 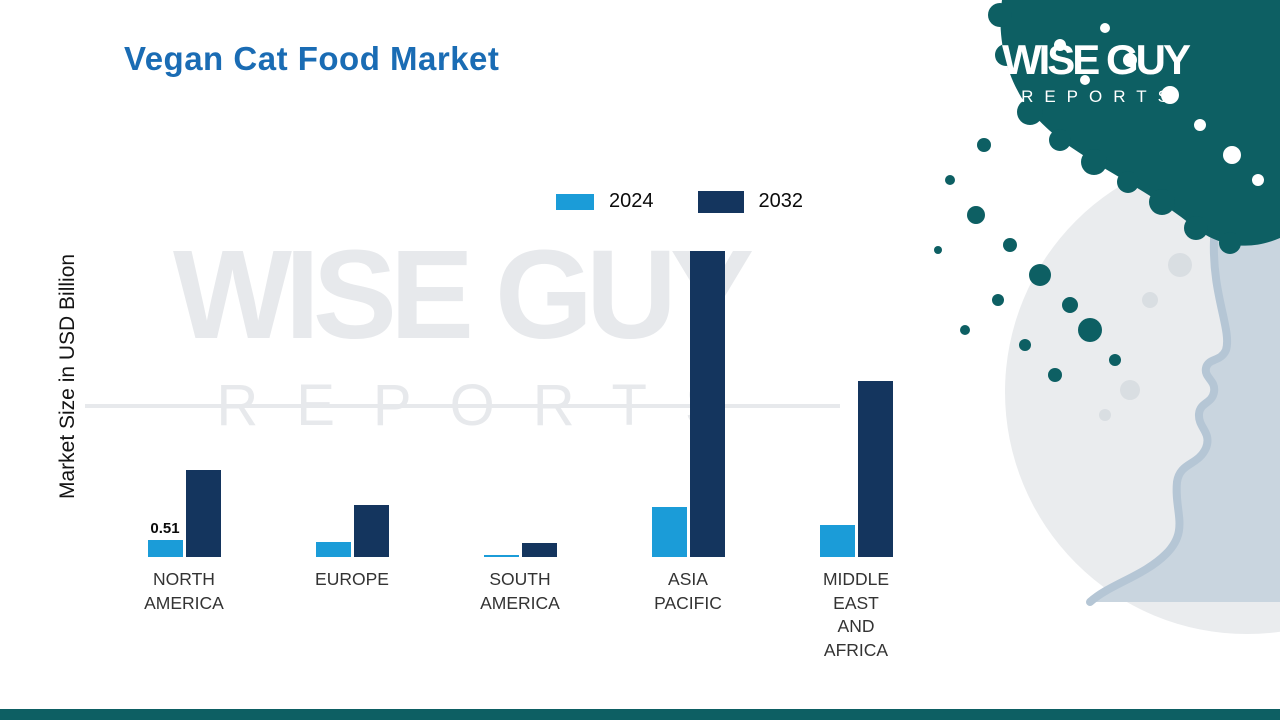 I want to click on watermark-wise-guy: WISE GUY, so click(x=463, y=294).